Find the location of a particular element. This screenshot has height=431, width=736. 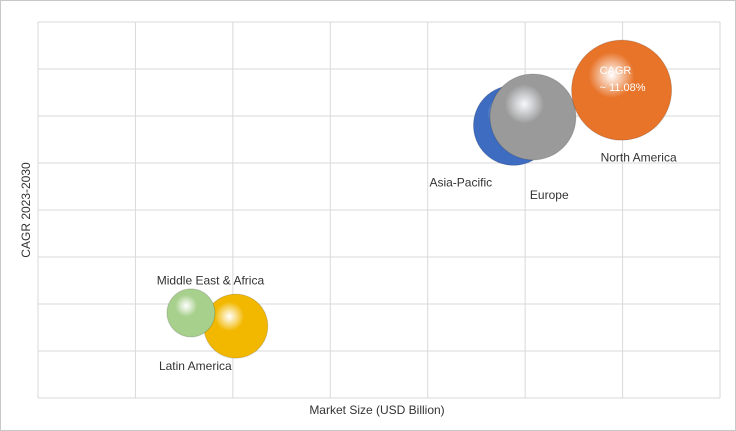

y-axis-label: CAGR 2023-2030 is located at coordinates (26, 210).